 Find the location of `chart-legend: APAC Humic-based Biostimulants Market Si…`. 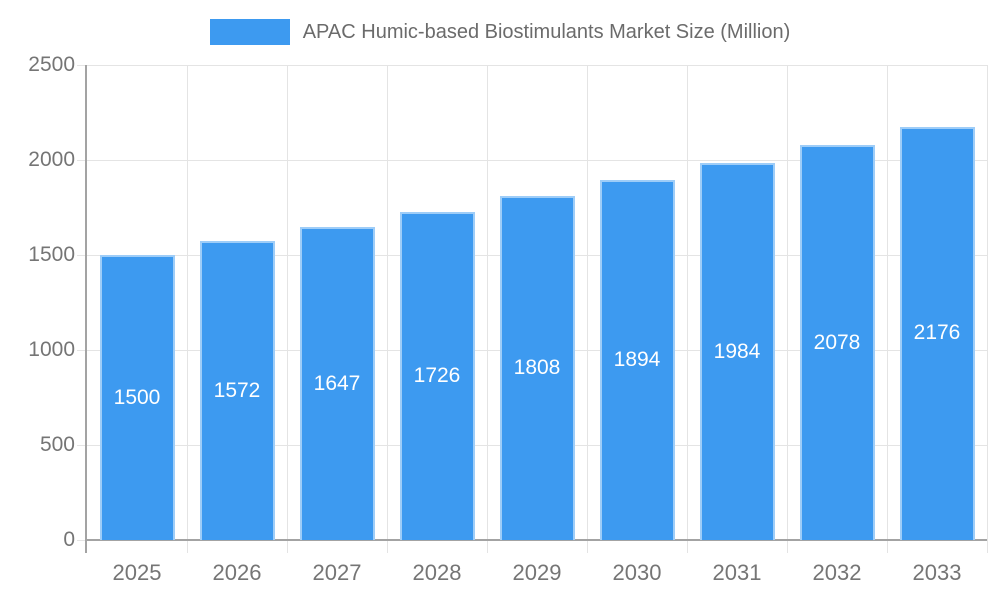

chart-legend: APAC Humic-based Biostimulants Market Si… is located at coordinates (500, 32).